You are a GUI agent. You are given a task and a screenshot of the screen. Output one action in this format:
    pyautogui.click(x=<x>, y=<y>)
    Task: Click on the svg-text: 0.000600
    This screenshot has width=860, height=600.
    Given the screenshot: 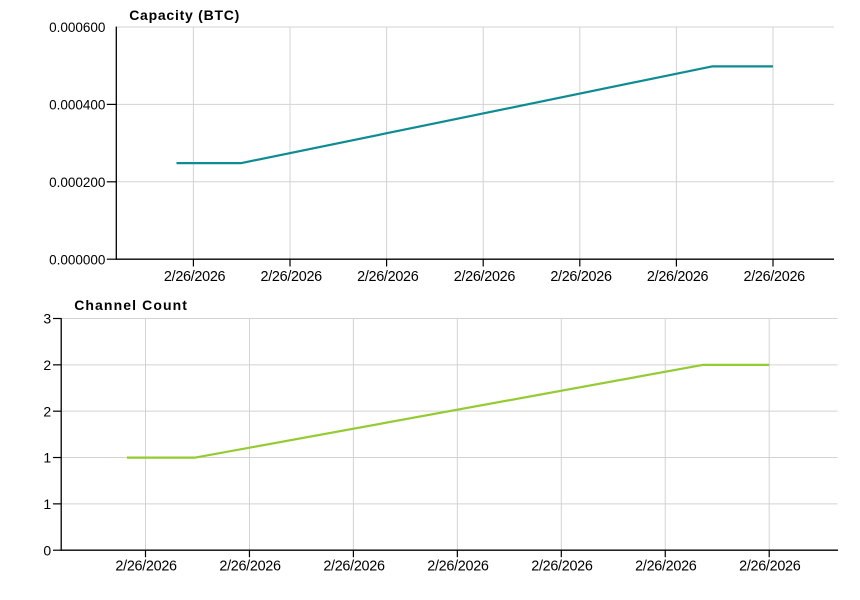 What is the action you would take?
    pyautogui.click(x=77, y=27)
    